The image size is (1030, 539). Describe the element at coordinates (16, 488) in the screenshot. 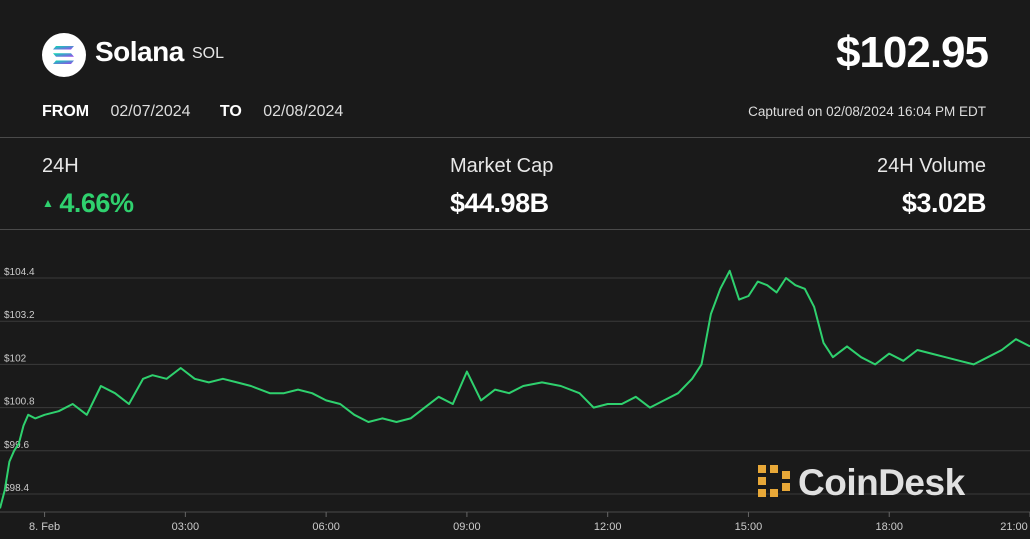

I see `y-tick-label: $98.4` at that location.